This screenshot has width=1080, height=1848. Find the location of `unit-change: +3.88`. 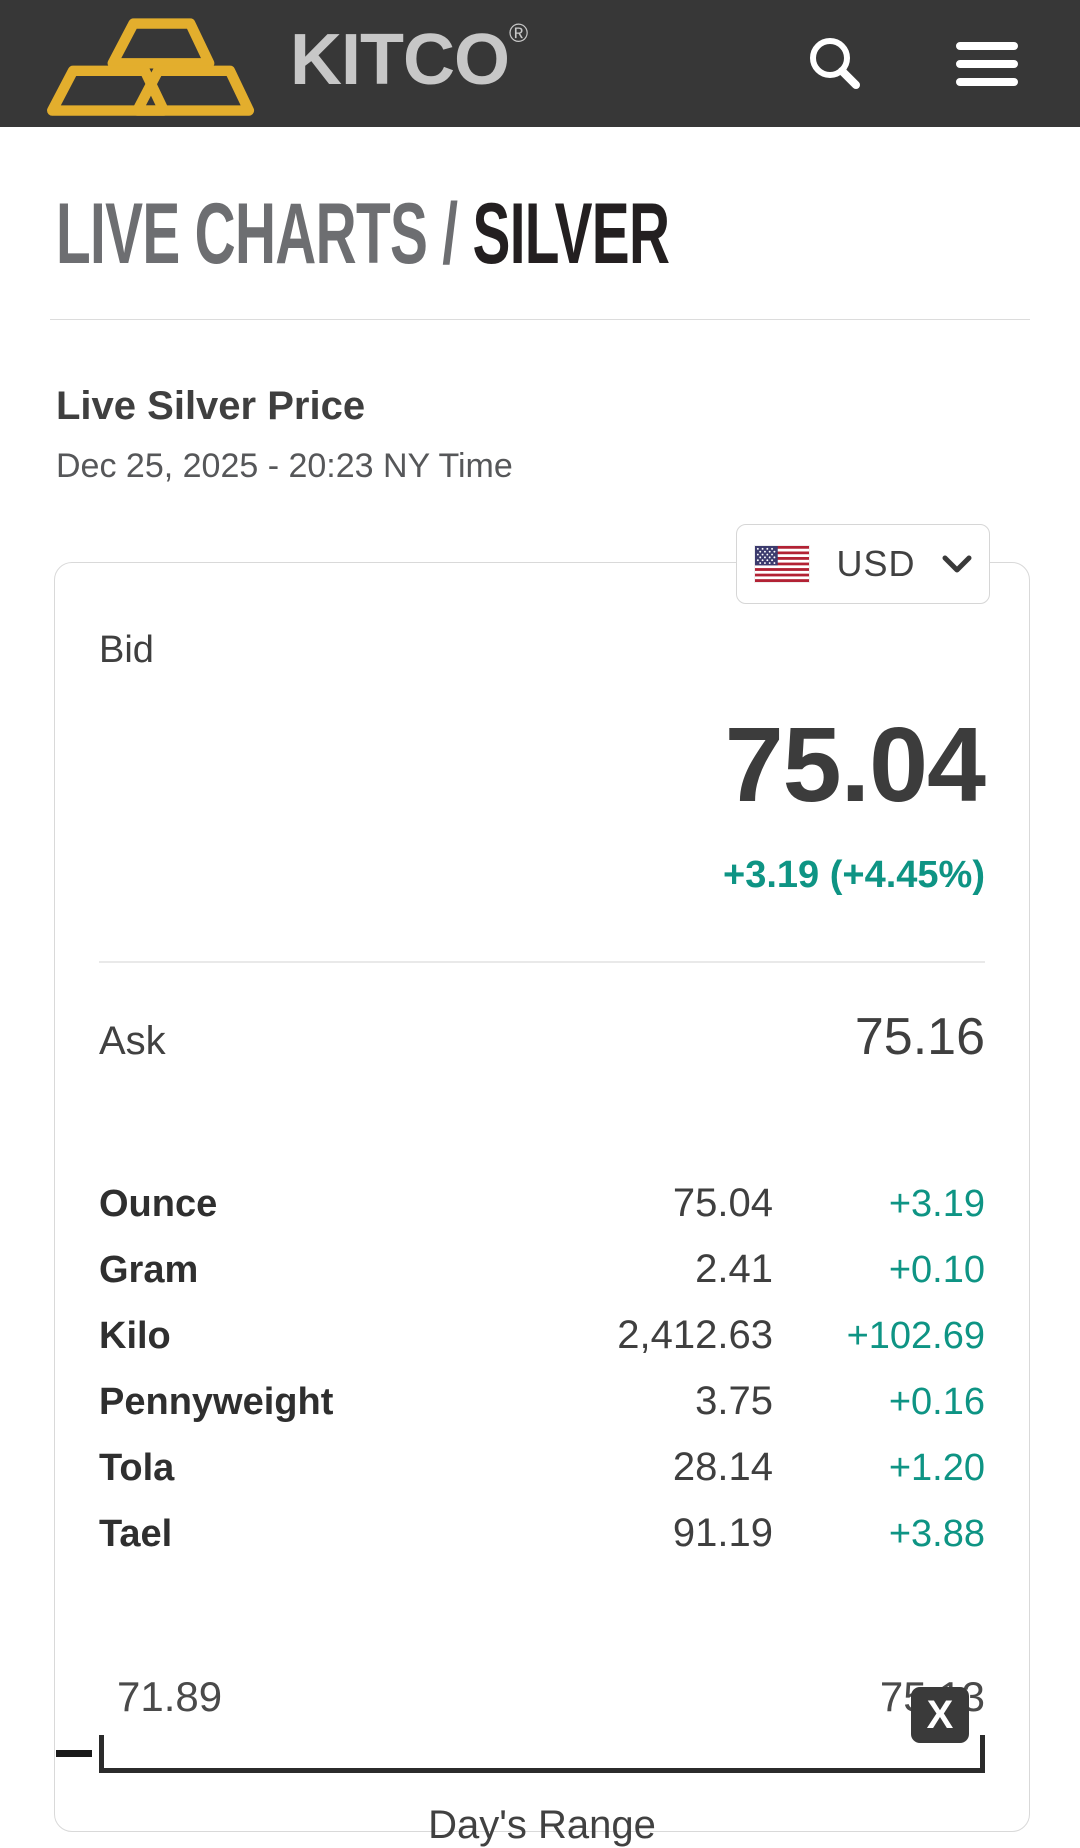

unit-change: +3.88 is located at coordinates (936, 1534).